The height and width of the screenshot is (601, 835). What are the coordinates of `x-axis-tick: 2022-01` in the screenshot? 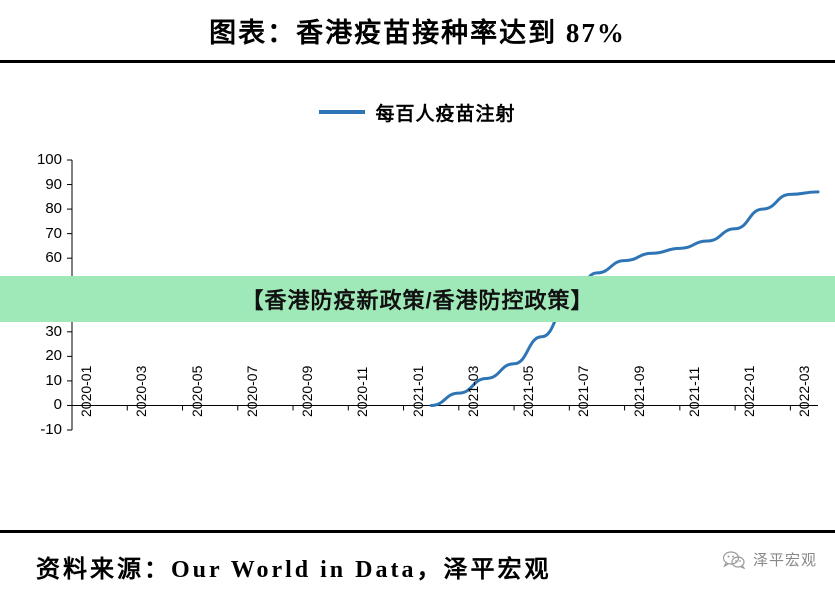 It's located at (749, 392).